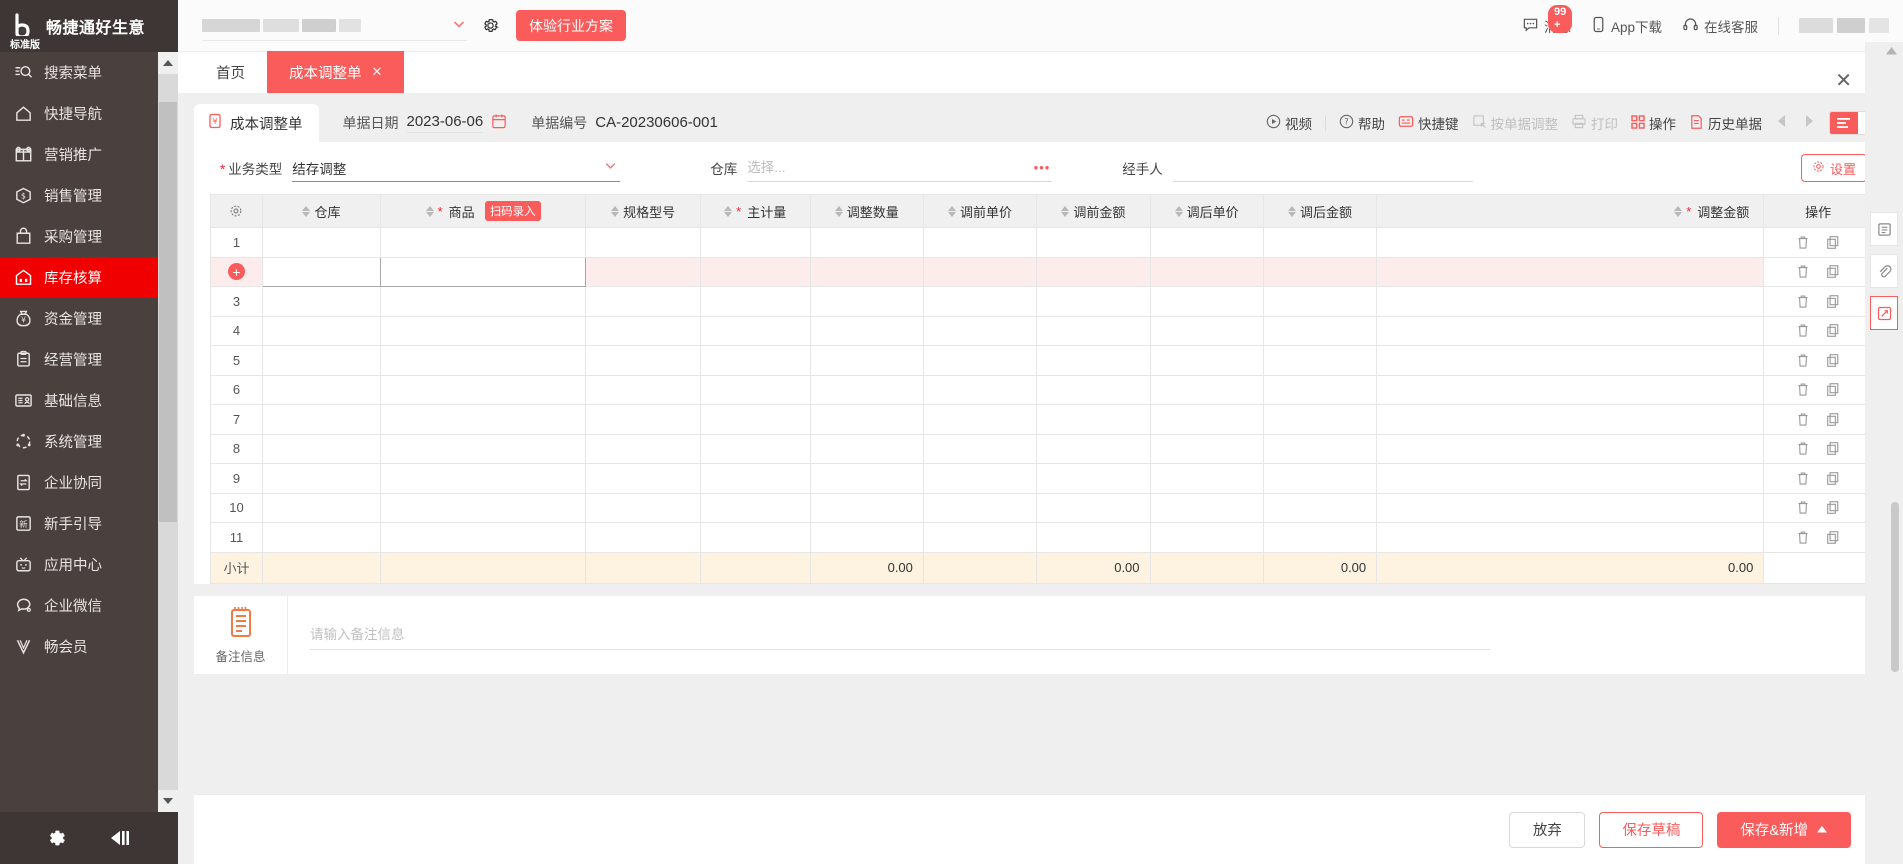 The height and width of the screenshot is (864, 1903). I want to click on sidebar-item-7: 经营管理, so click(89, 359).